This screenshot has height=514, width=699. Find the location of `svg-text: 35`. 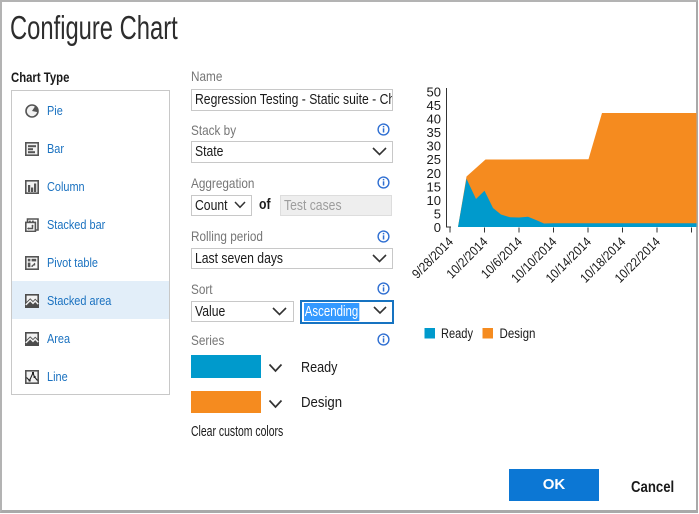

svg-text: 35 is located at coordinates (434, 132).